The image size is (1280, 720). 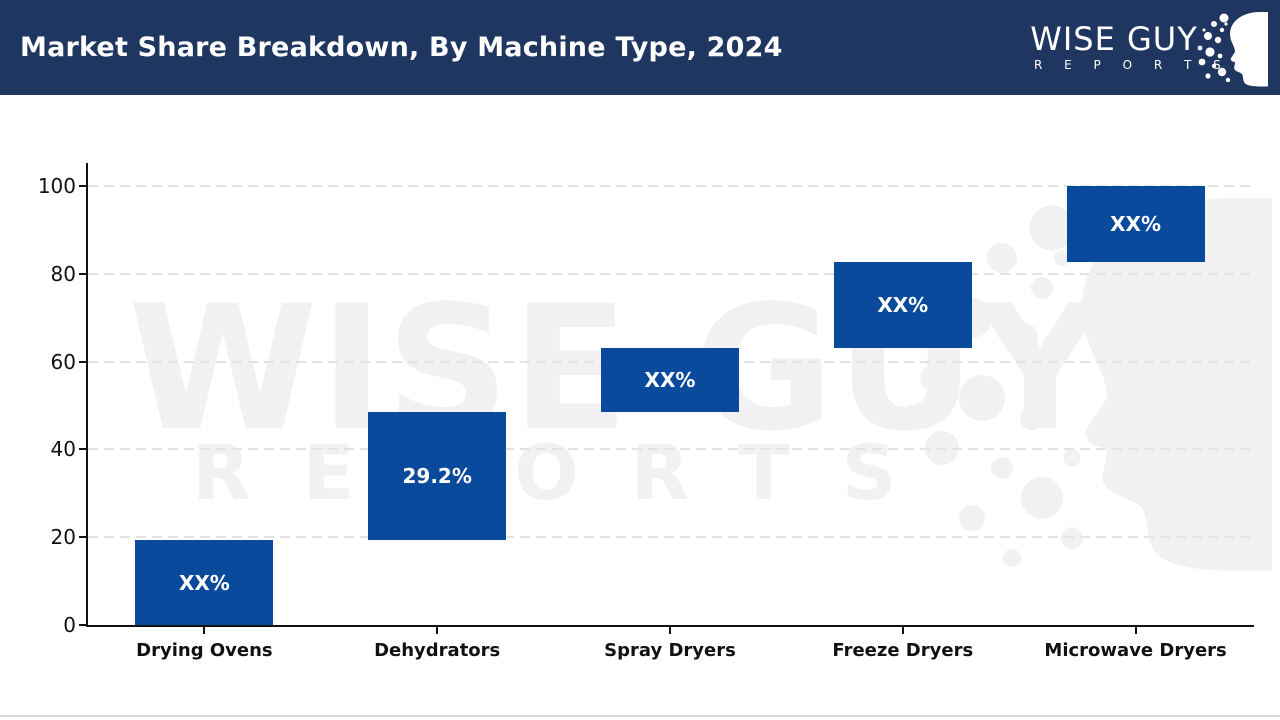 I want to click on x-tick-label: Microwave Dryers, so click(x=1135, y=650).